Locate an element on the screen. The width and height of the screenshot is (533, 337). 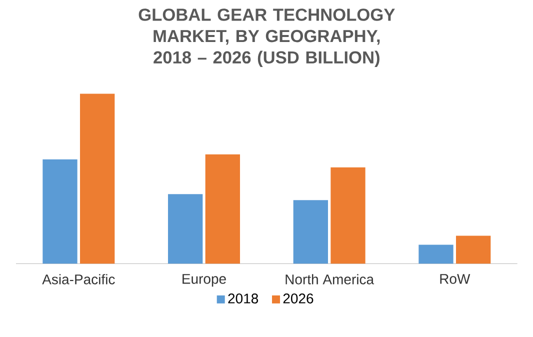
x-tick-label: North America is located at coordinates (330, 279).